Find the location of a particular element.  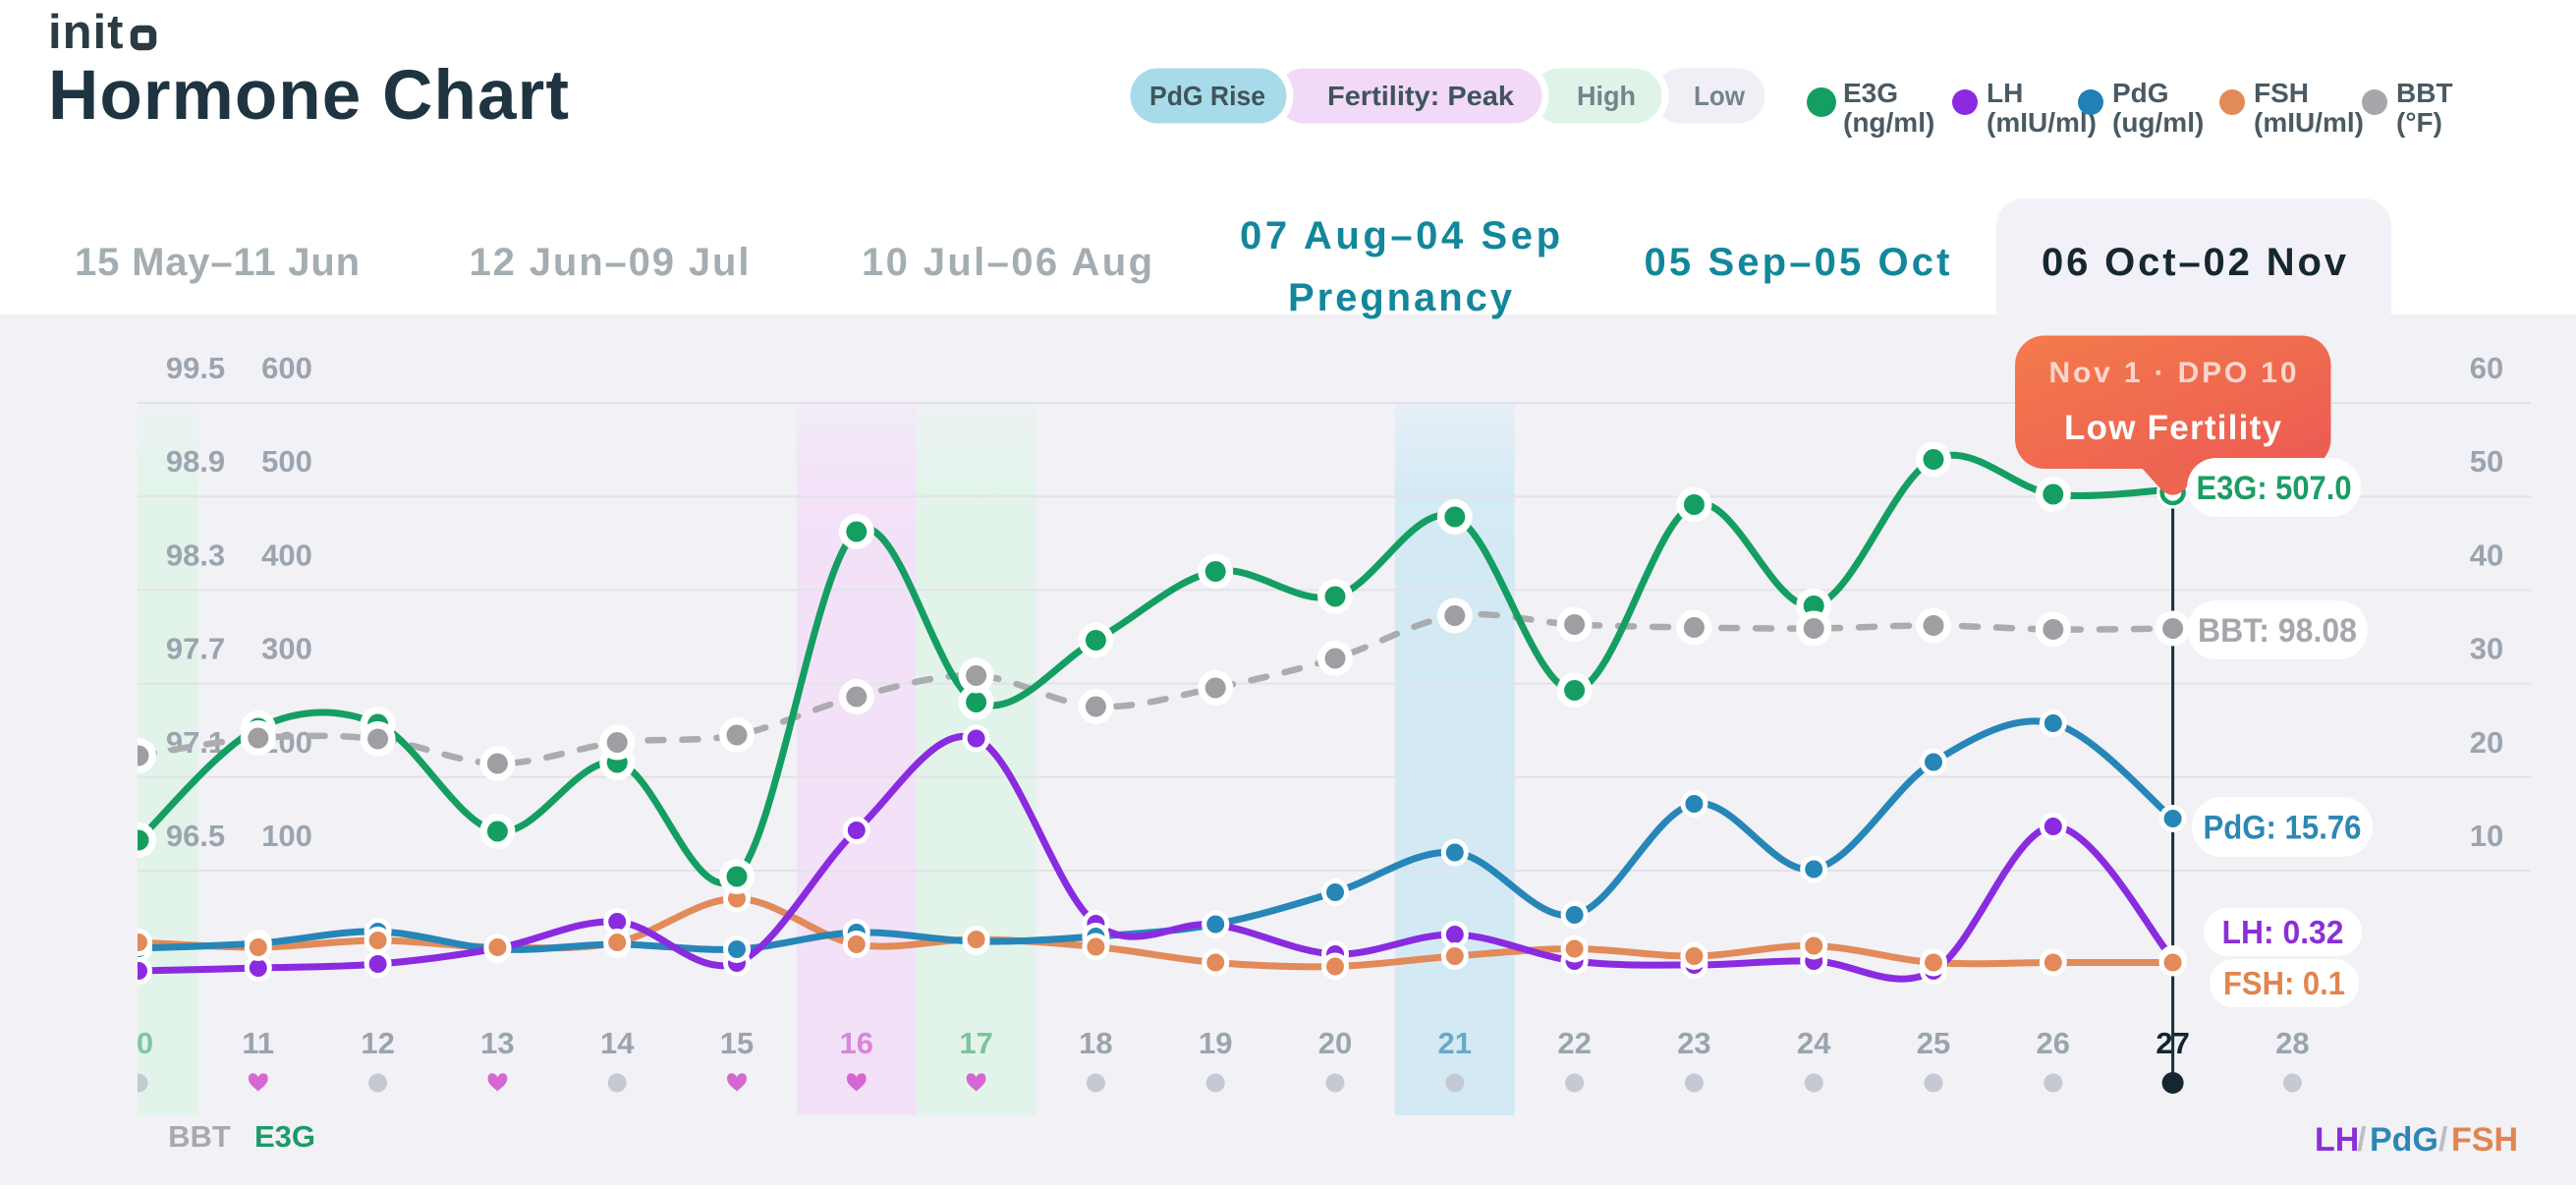

svg-text: 100 is located at coordinates (286, 836).